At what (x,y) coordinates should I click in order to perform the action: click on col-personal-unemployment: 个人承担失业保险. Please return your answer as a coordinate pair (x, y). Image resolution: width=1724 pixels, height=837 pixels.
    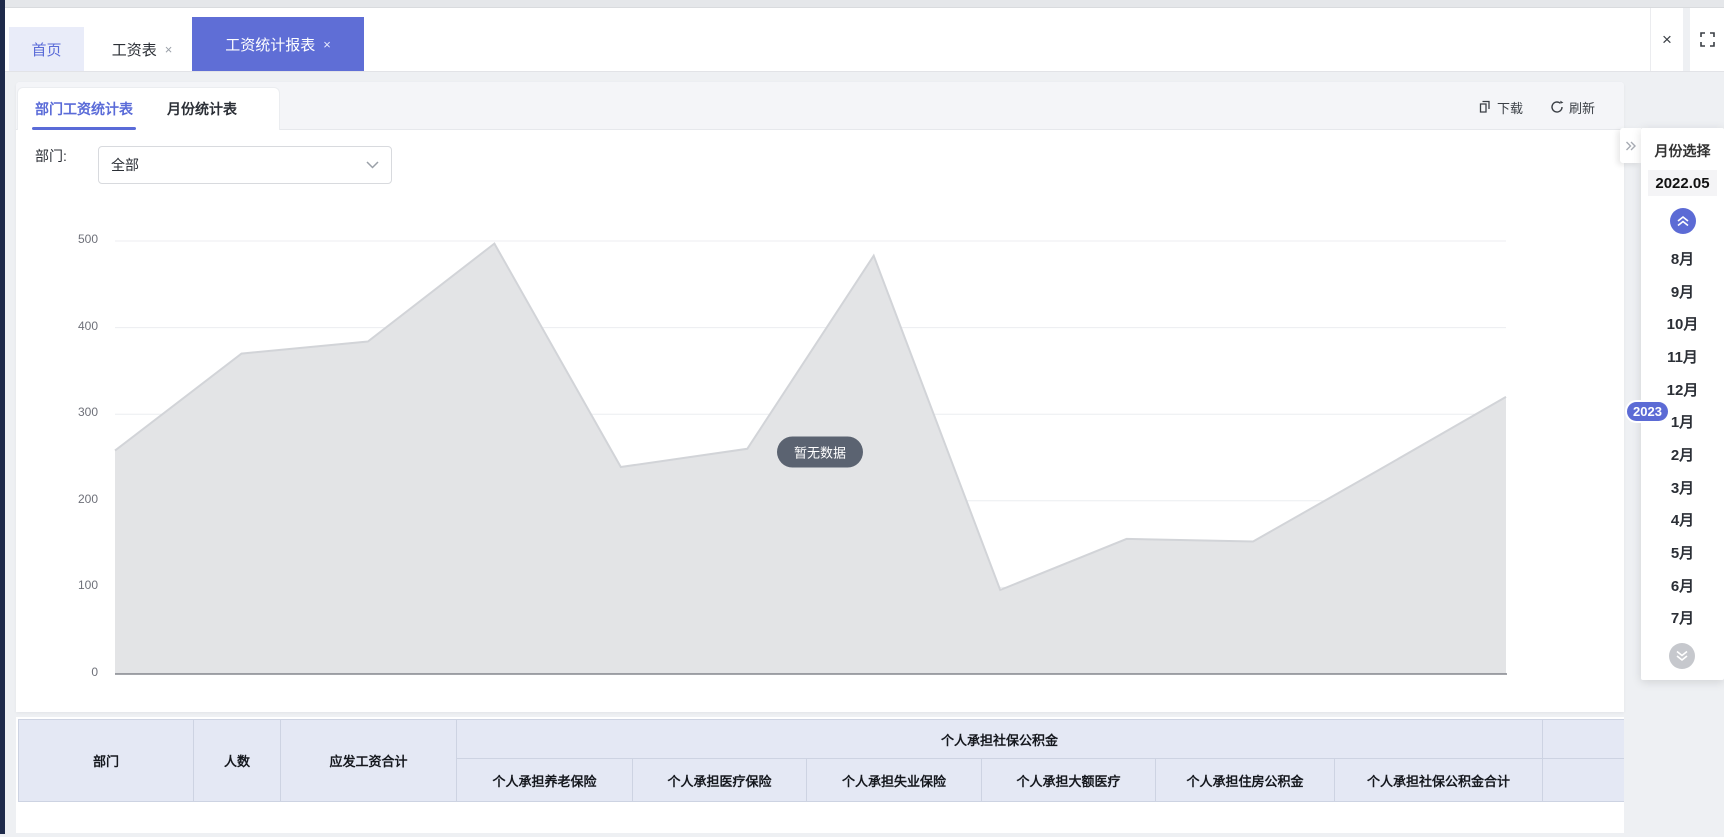
    Looking at the image, I should click on (894, 780).